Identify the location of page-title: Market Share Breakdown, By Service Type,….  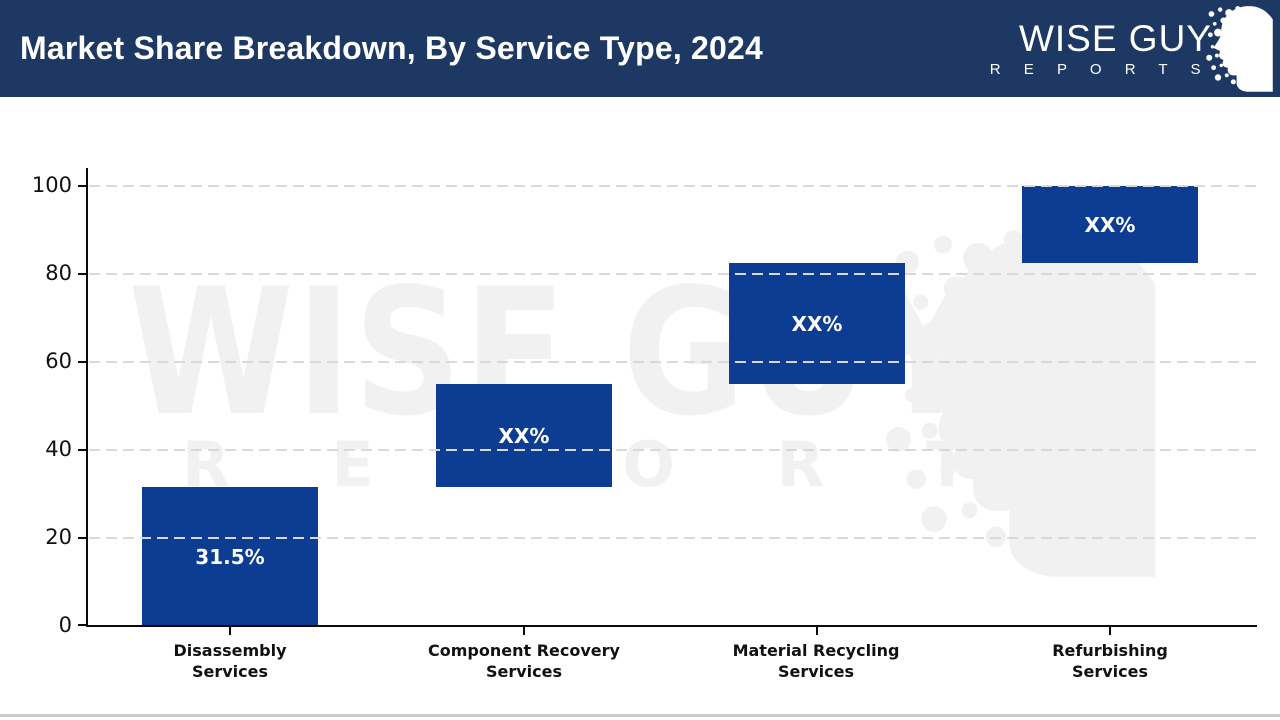
(391, 48).